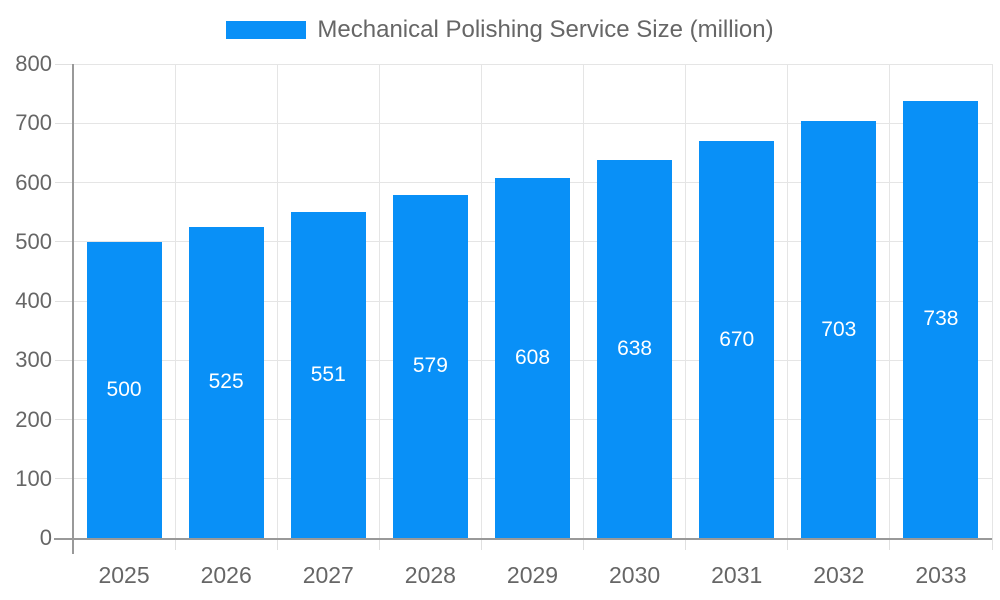  I want to click on y-tick-label: 300, so click(33, 360).